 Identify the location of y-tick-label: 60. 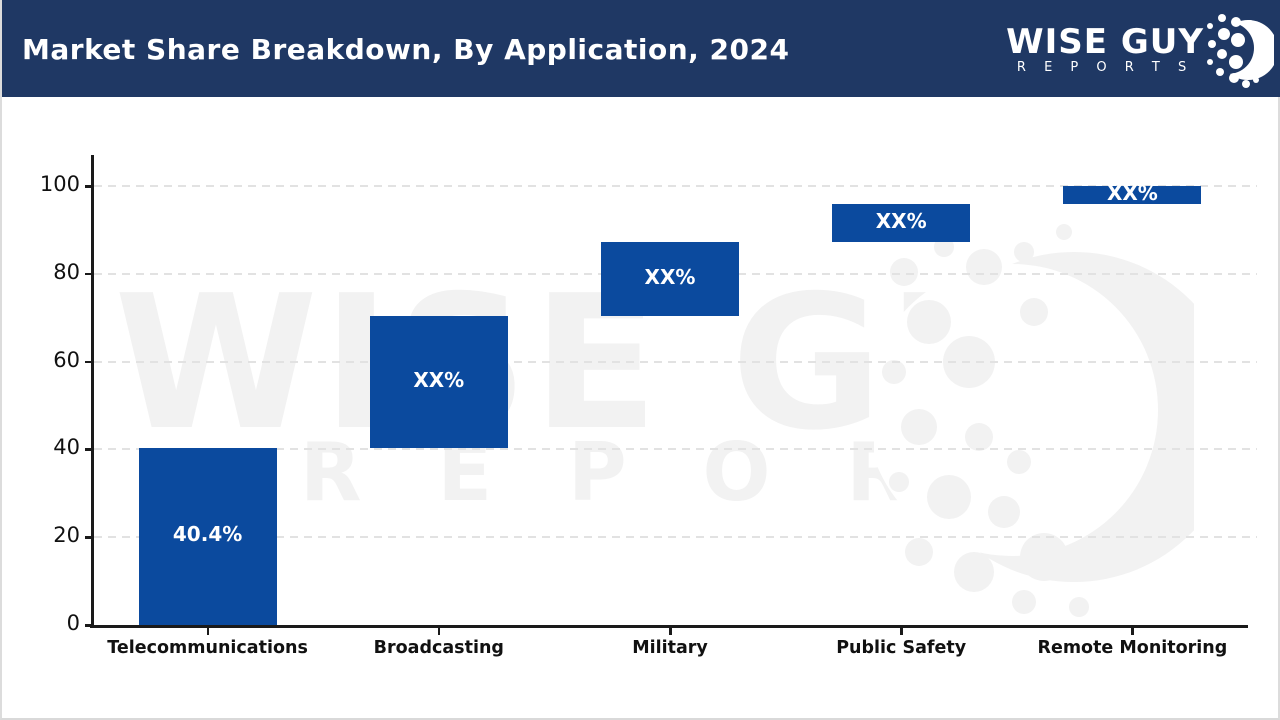
(66, 359).